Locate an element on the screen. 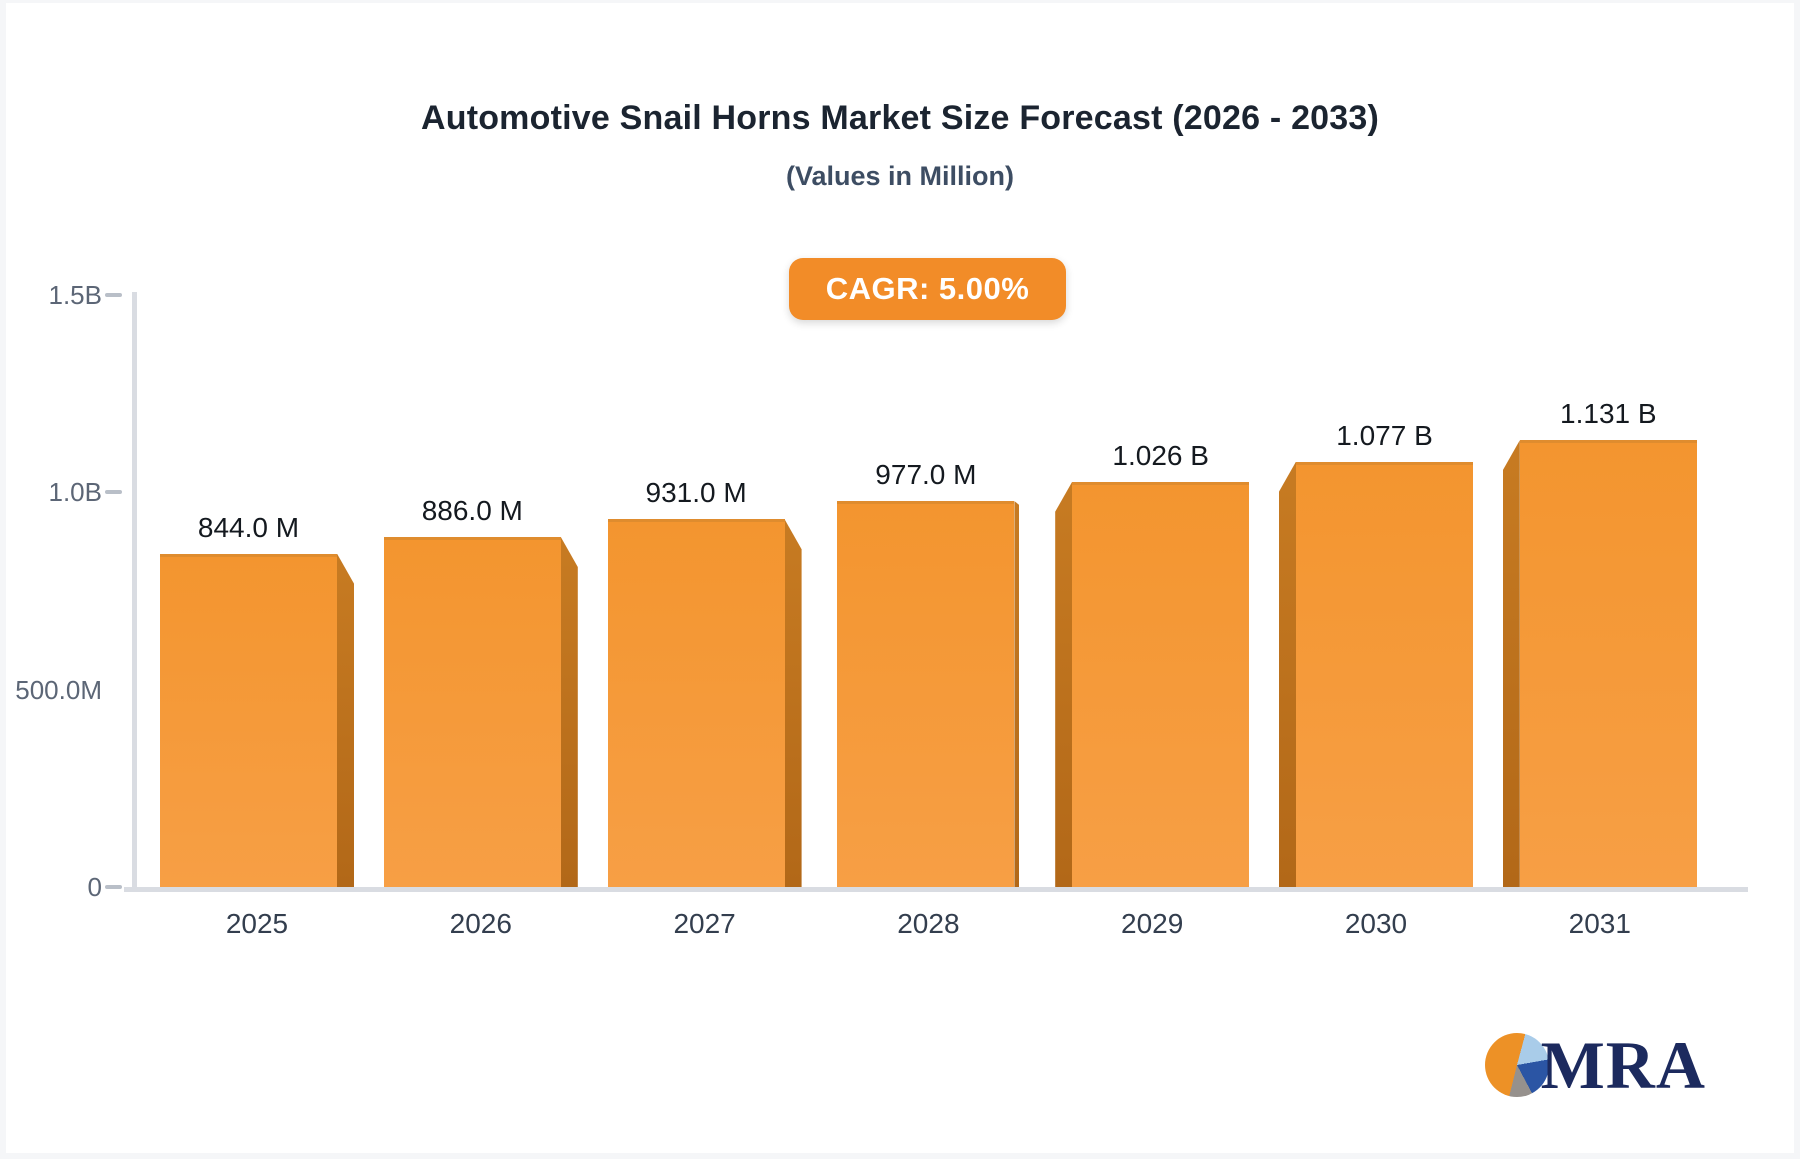 This screenshot has height=1159, width=1800. bar-3d-side-2025 is located at coordinates (345, 720).